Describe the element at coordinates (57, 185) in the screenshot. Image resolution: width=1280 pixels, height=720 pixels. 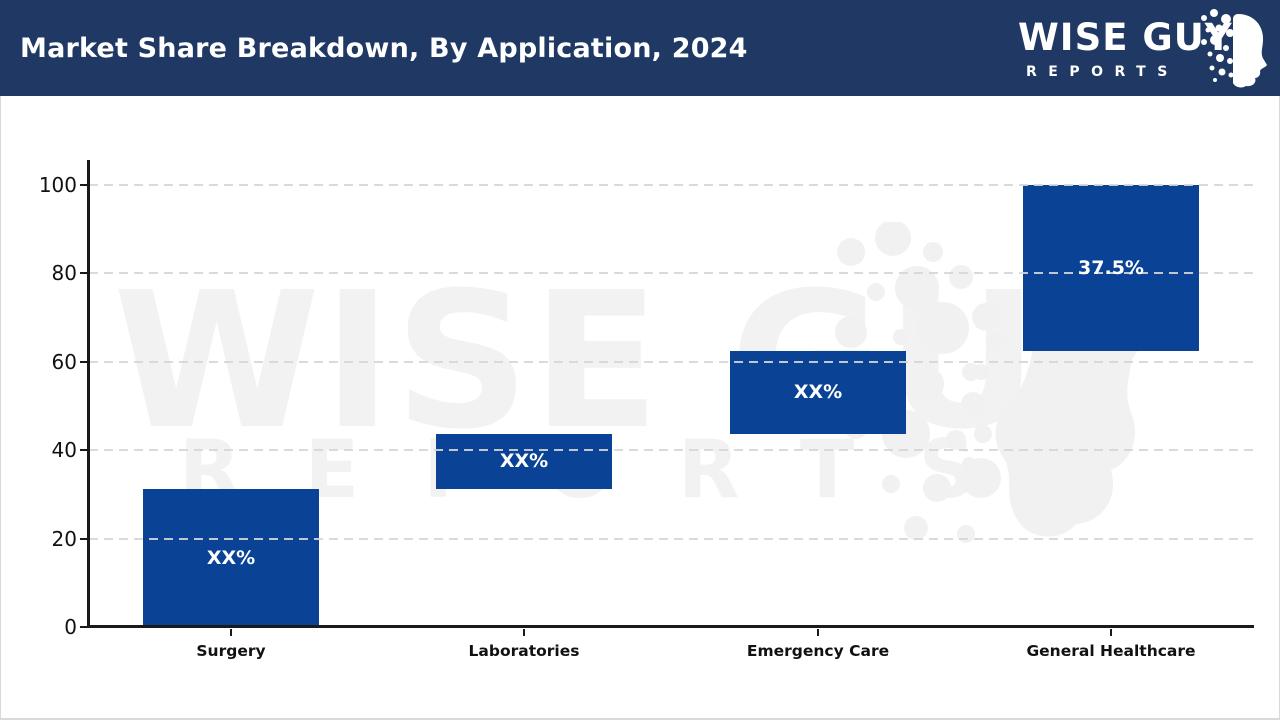
I see `y-tick-label: 100` at that location.